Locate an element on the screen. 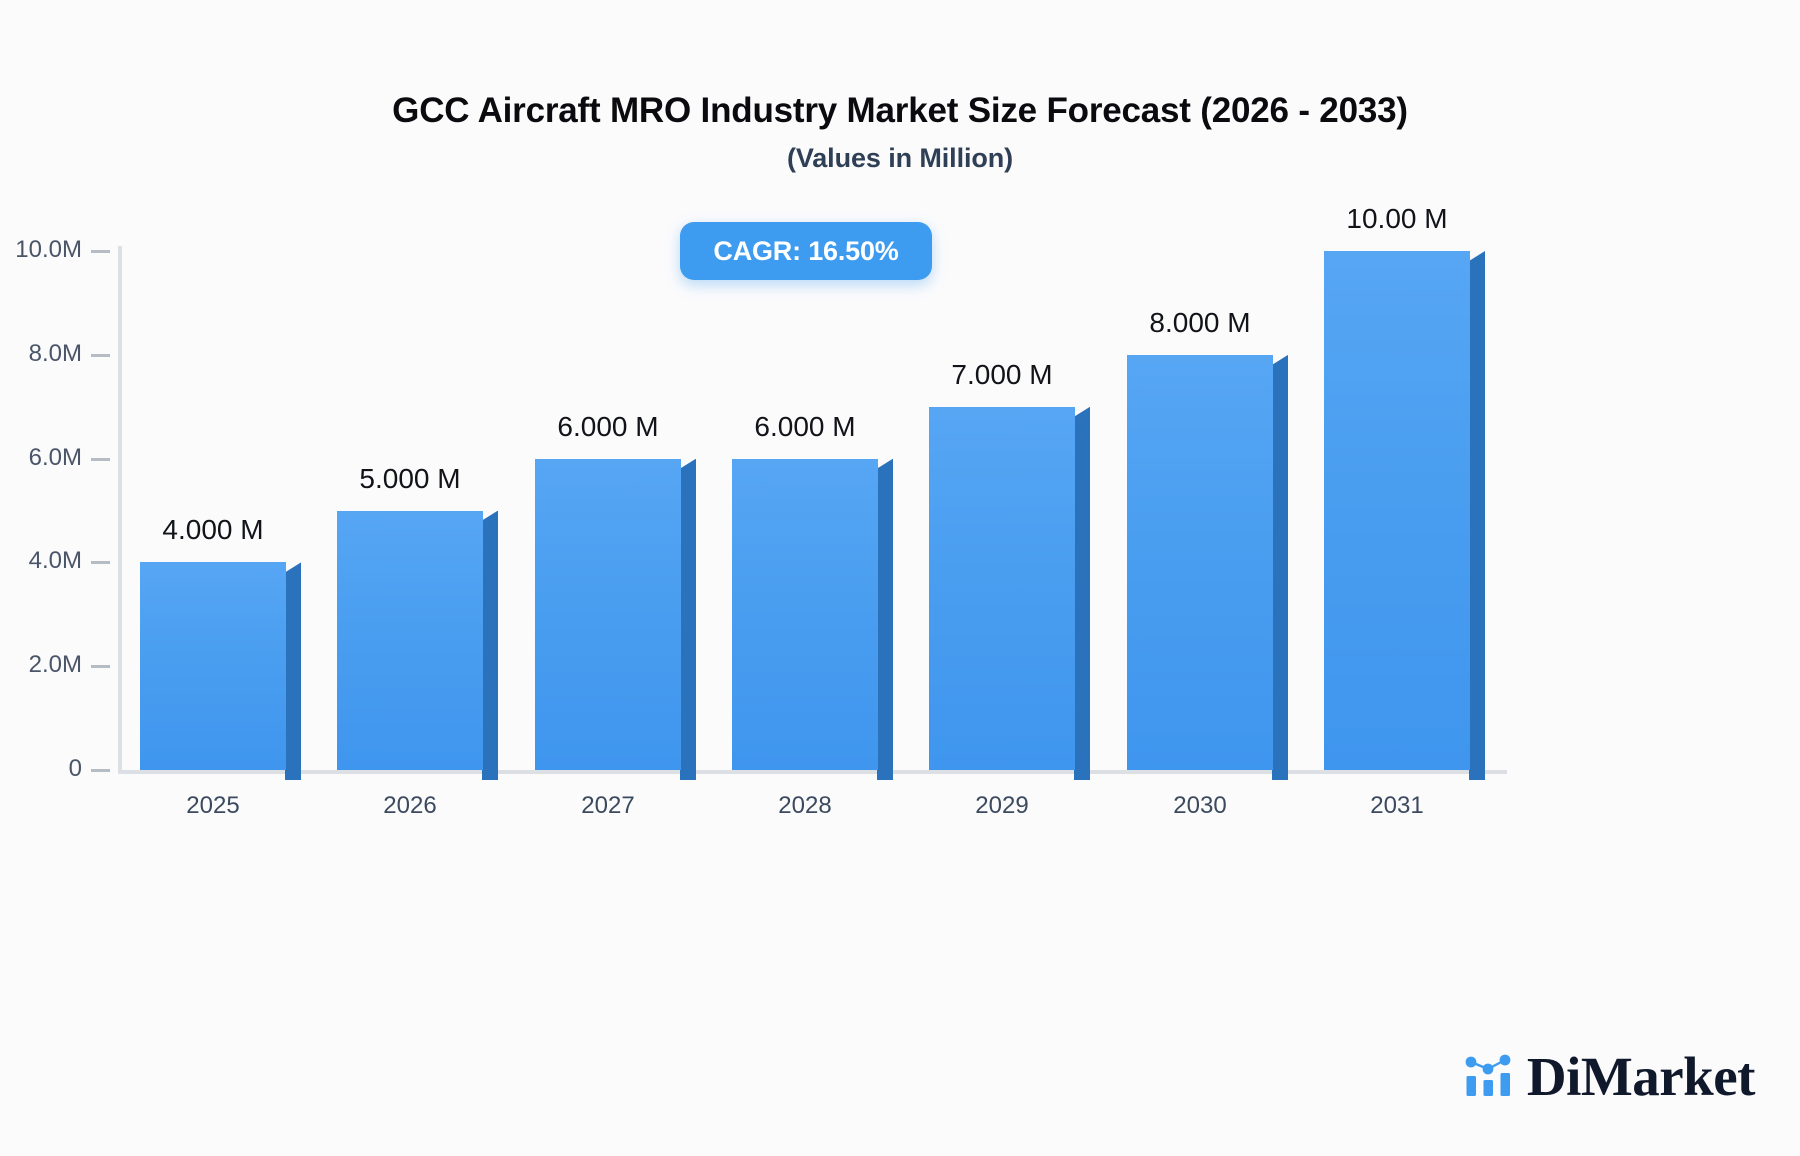 This screenshot has width=1800, height=1156. brand-name: DiMarket is located at coordinates (1641, 1076).